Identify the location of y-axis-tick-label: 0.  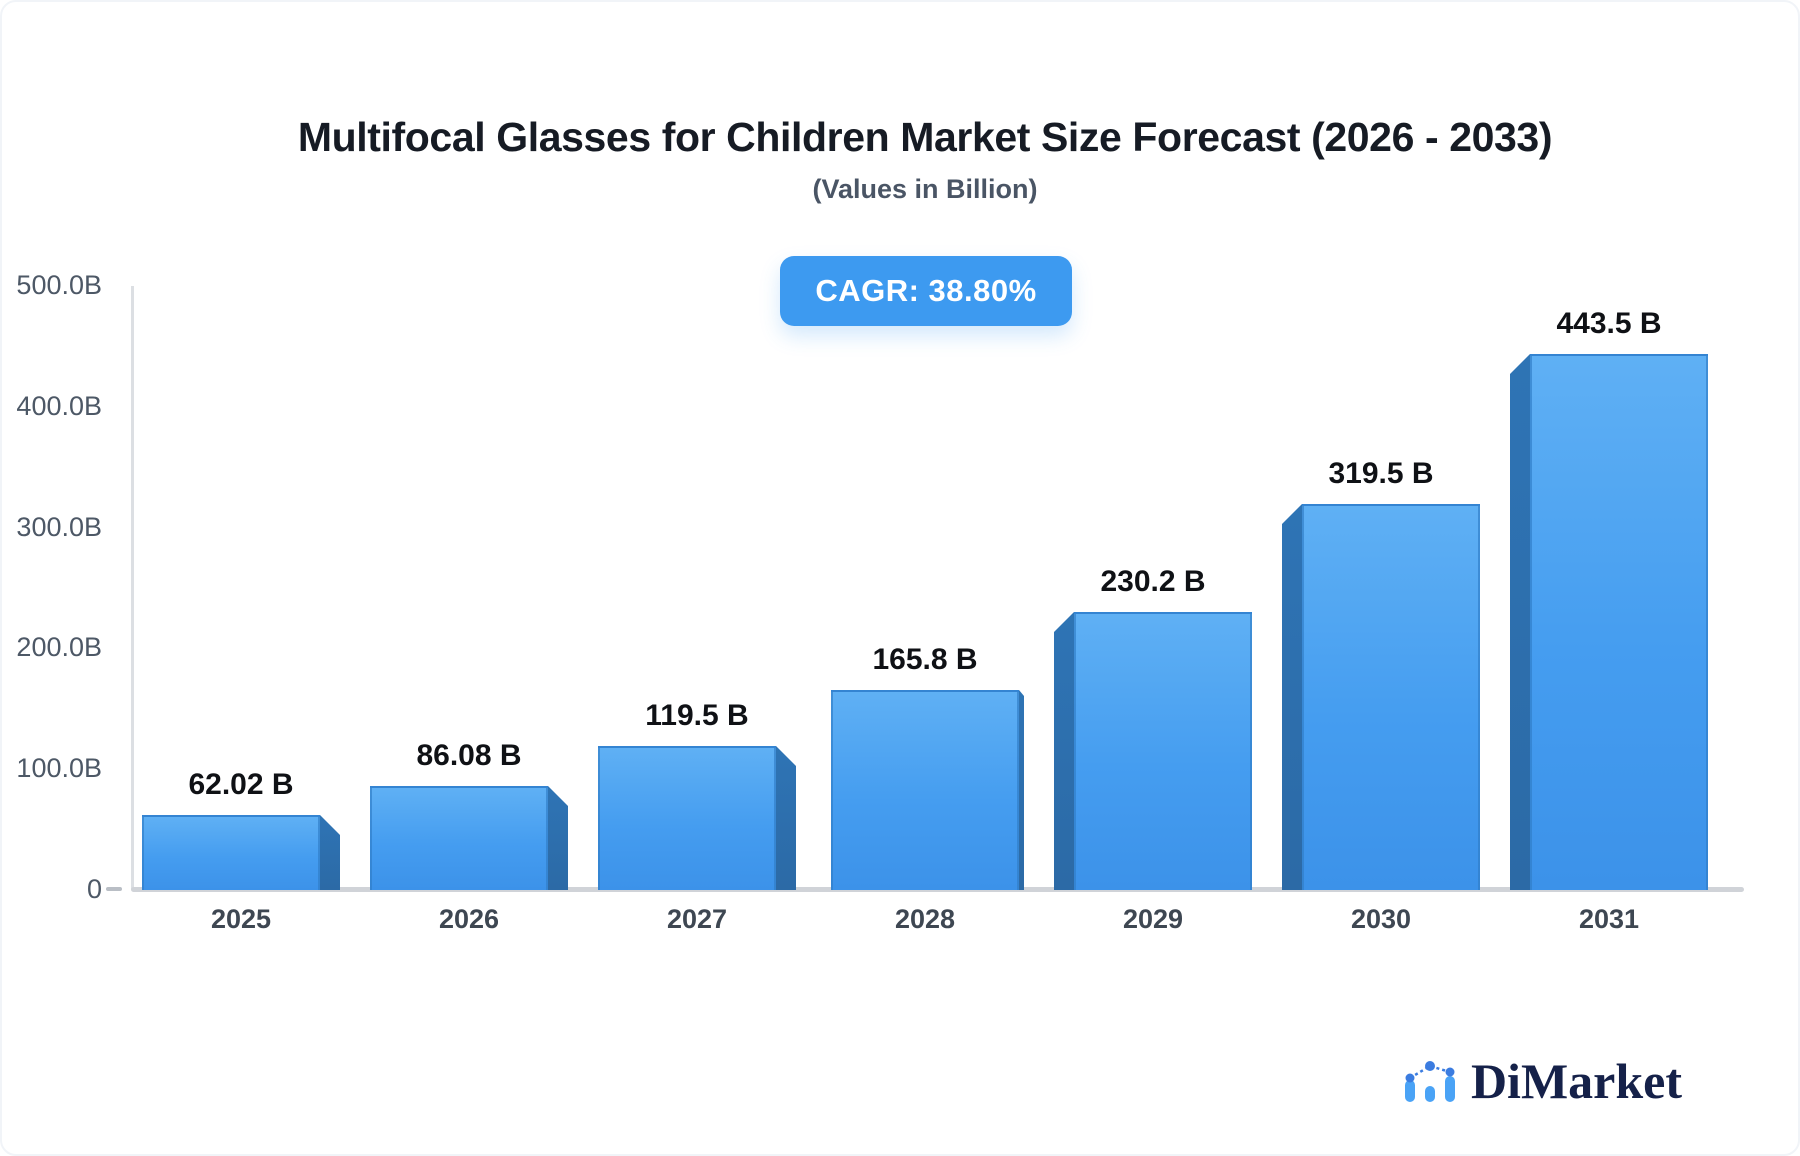
(94, 889).